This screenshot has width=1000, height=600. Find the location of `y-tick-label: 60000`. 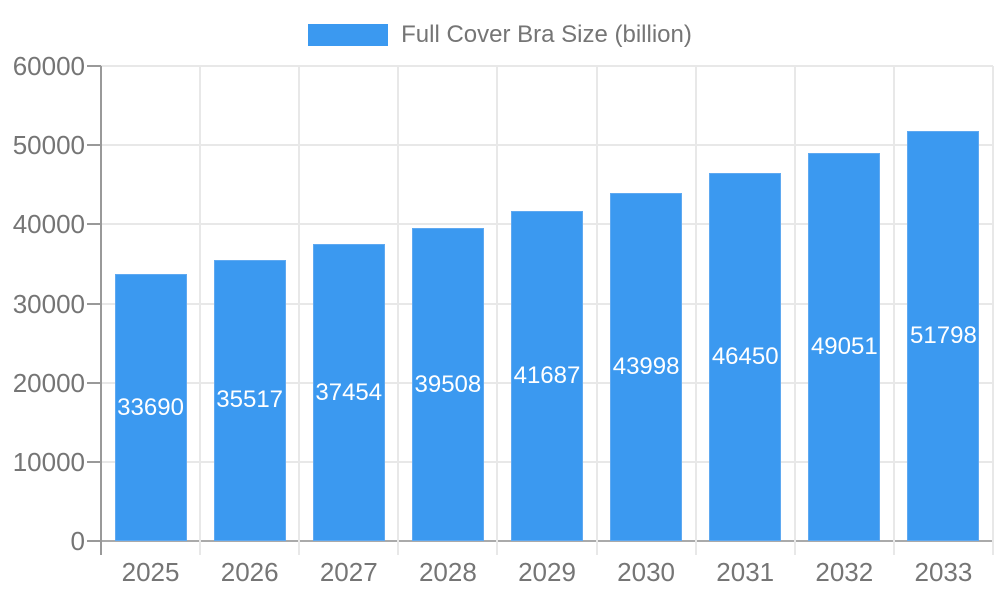

y-tick-label: 60000 is located at coordinates (48, 66).